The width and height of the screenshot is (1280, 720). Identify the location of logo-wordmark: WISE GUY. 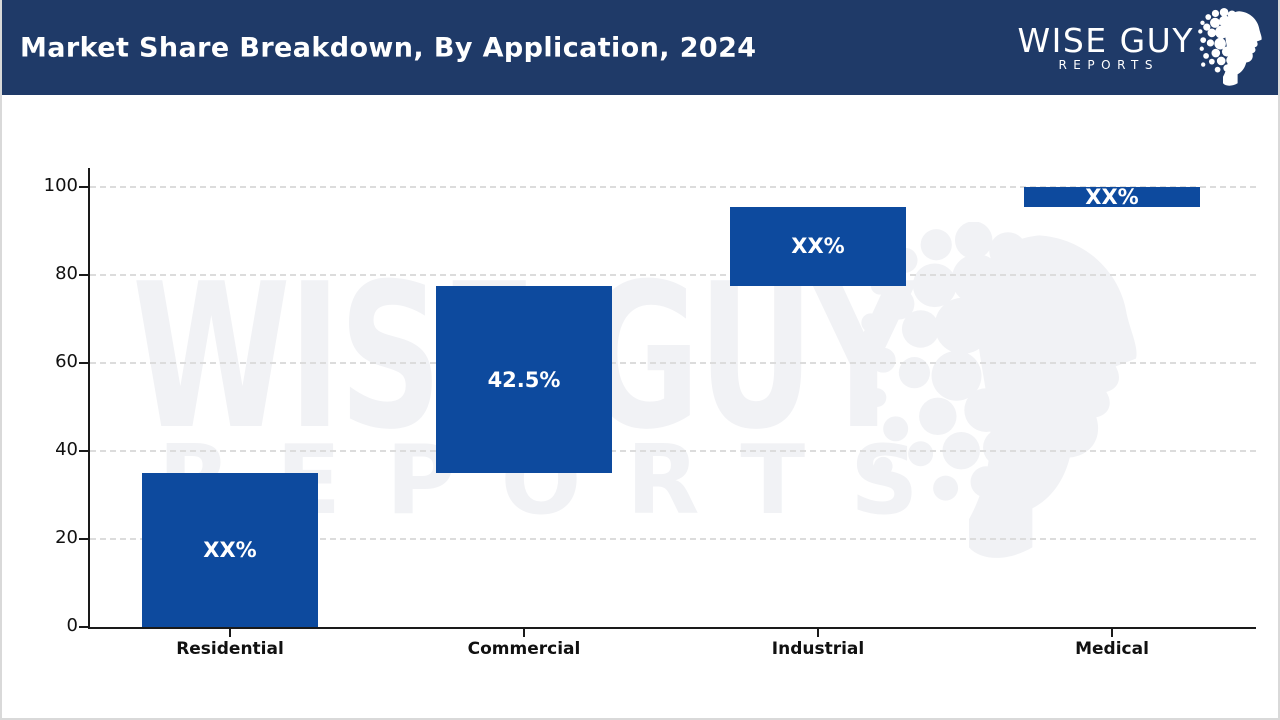
(1105, 41).